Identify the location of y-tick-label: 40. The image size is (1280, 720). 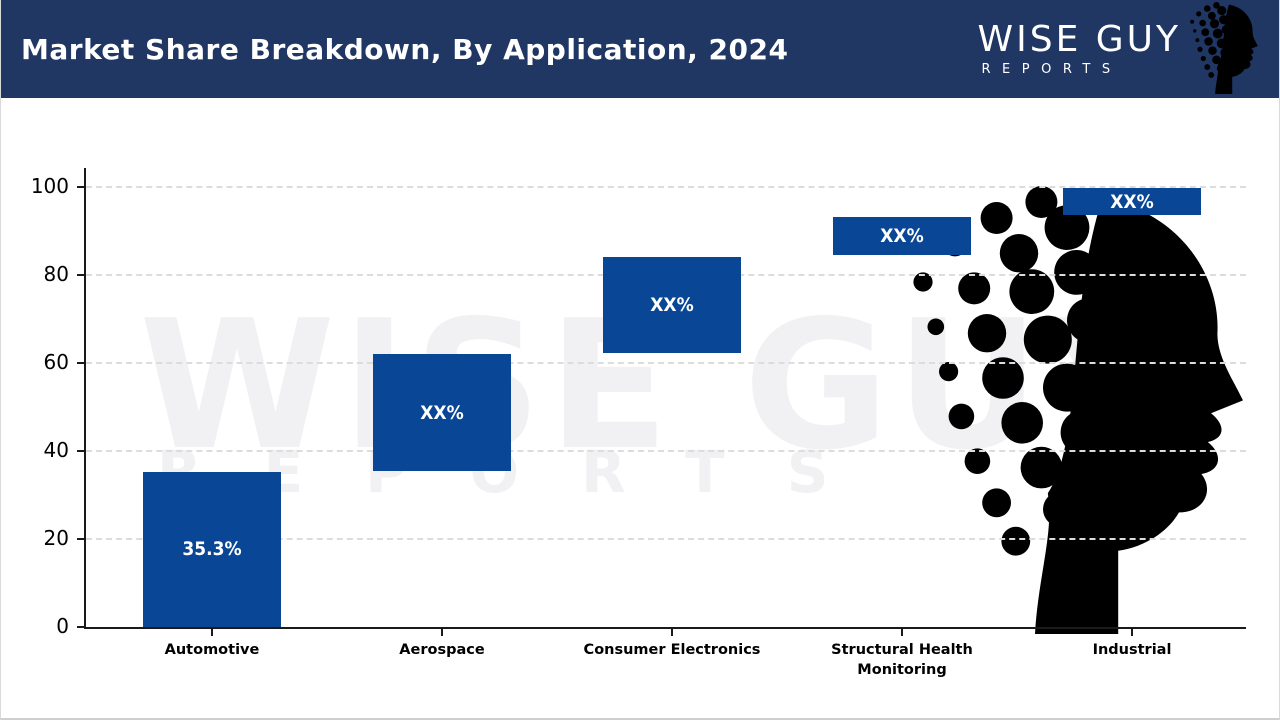
(56, 450).